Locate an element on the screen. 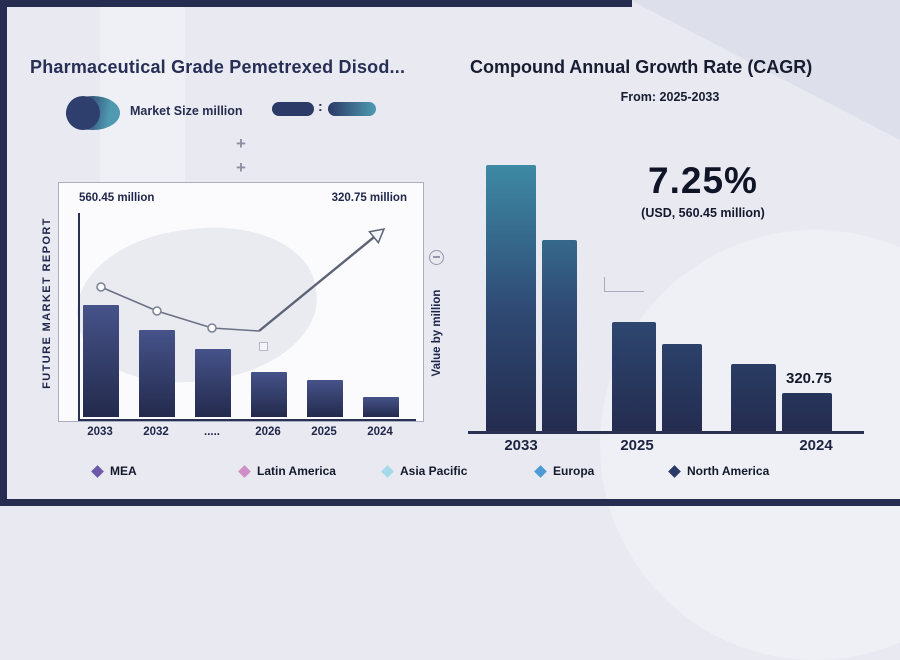 This screenshot has width=900, height=660. frame-left-bar is located at coordinates (3, 253).